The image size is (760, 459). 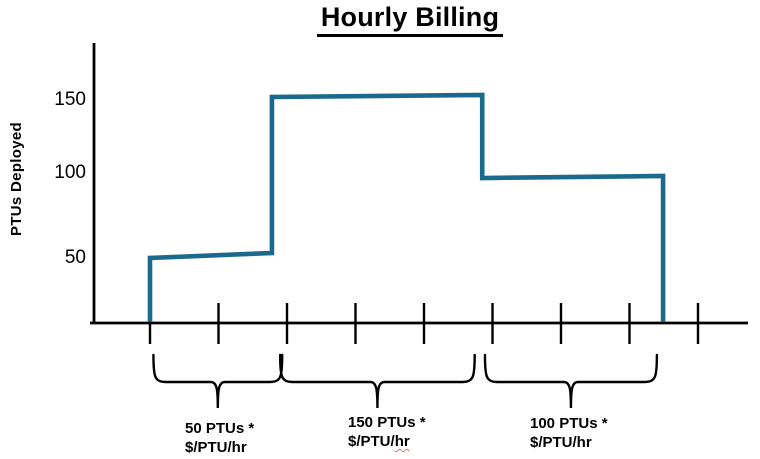 I want to click on segment-label-line1: 100 PTUs *, so click(x=569, y=423).